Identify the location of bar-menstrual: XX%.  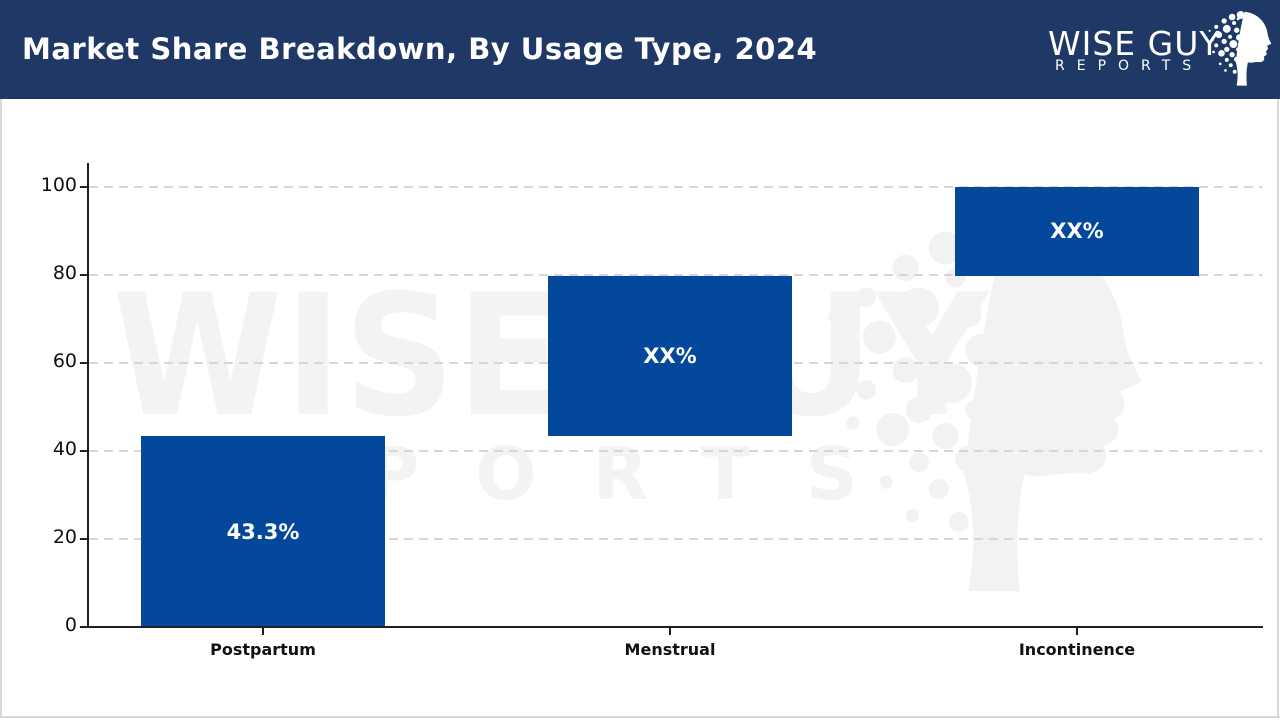
(670, 356).